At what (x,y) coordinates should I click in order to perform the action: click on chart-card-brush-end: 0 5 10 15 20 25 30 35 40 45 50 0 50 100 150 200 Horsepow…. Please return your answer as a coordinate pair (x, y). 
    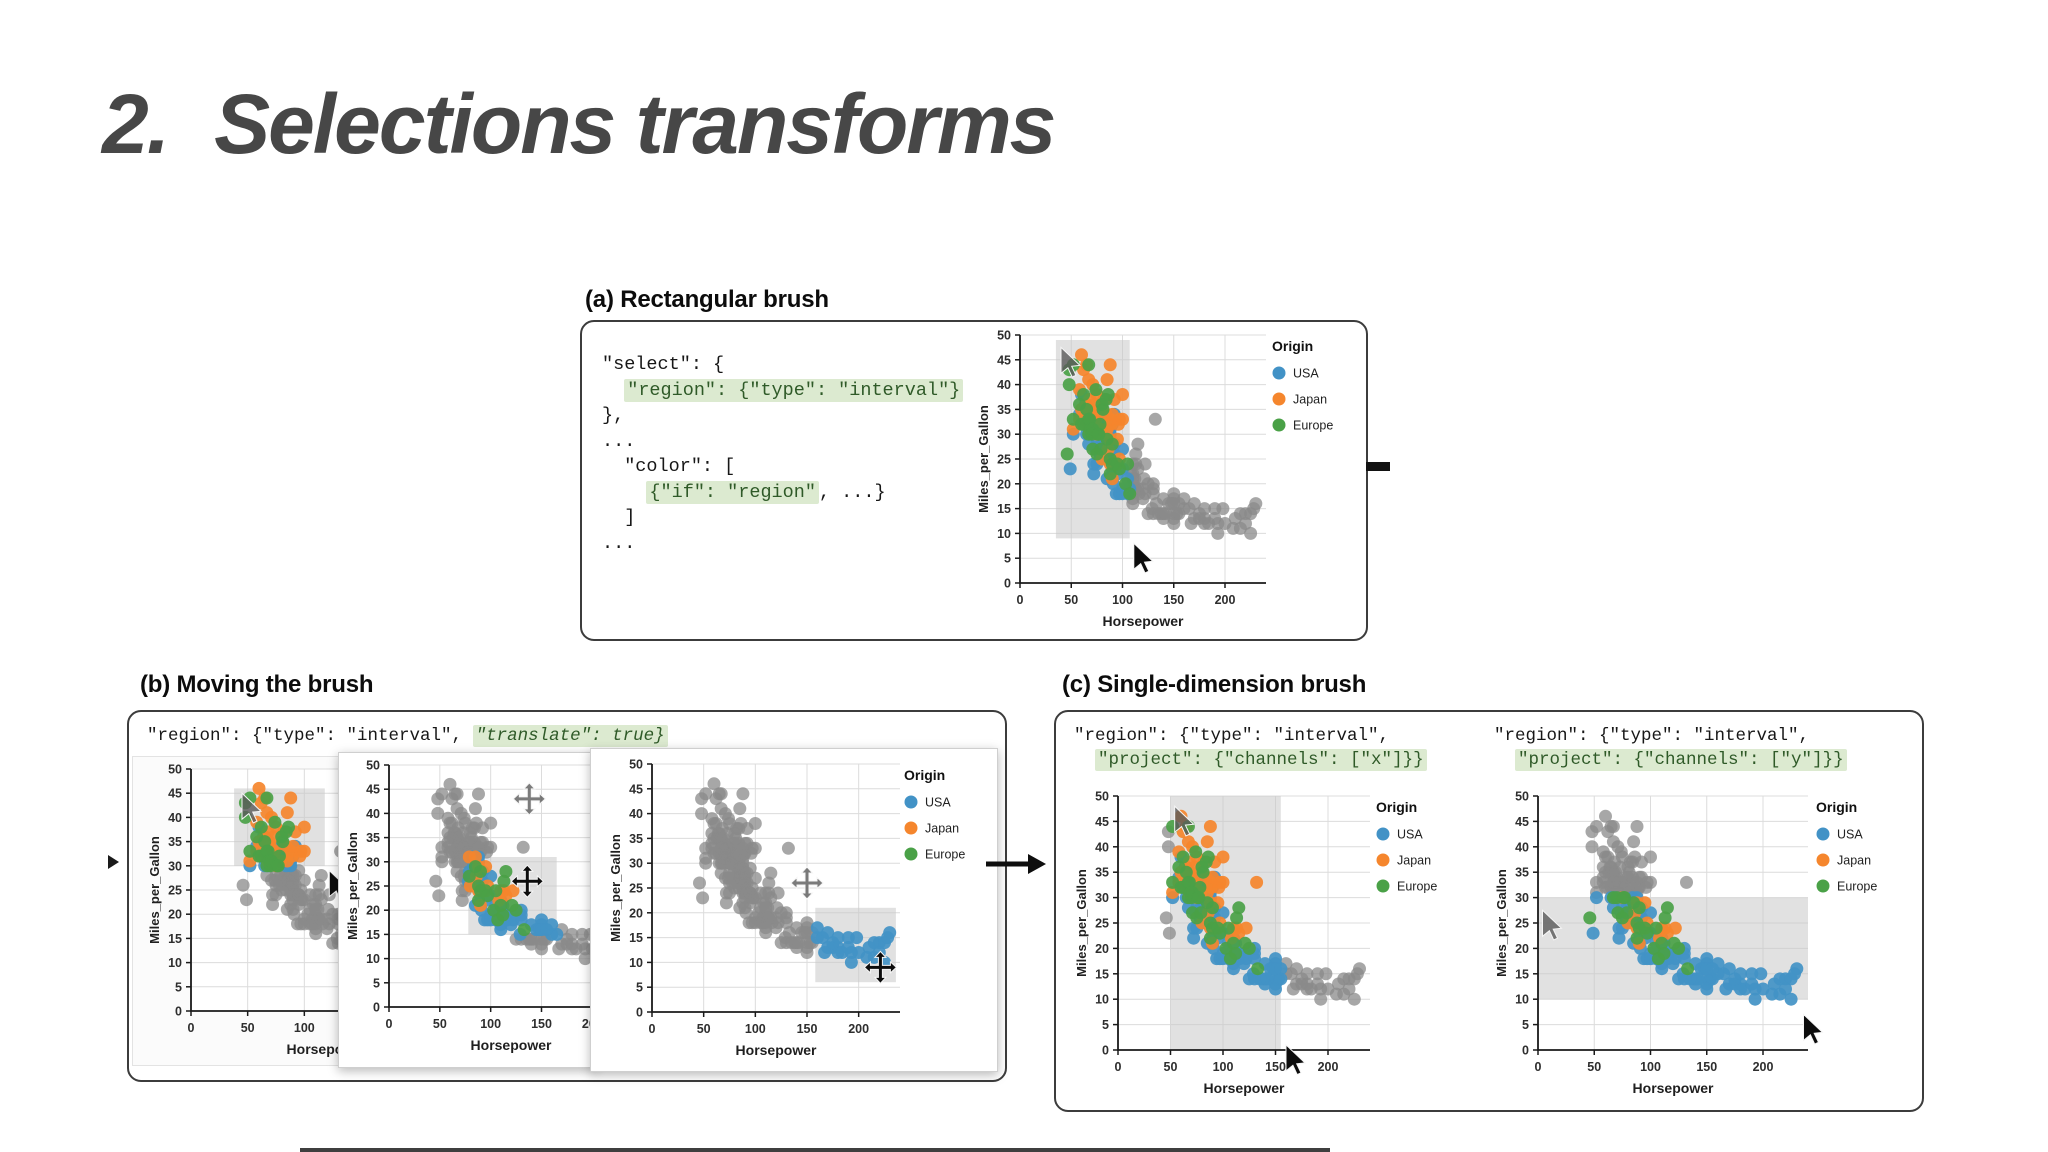
    Looking at the image, I should click on (794, 910).